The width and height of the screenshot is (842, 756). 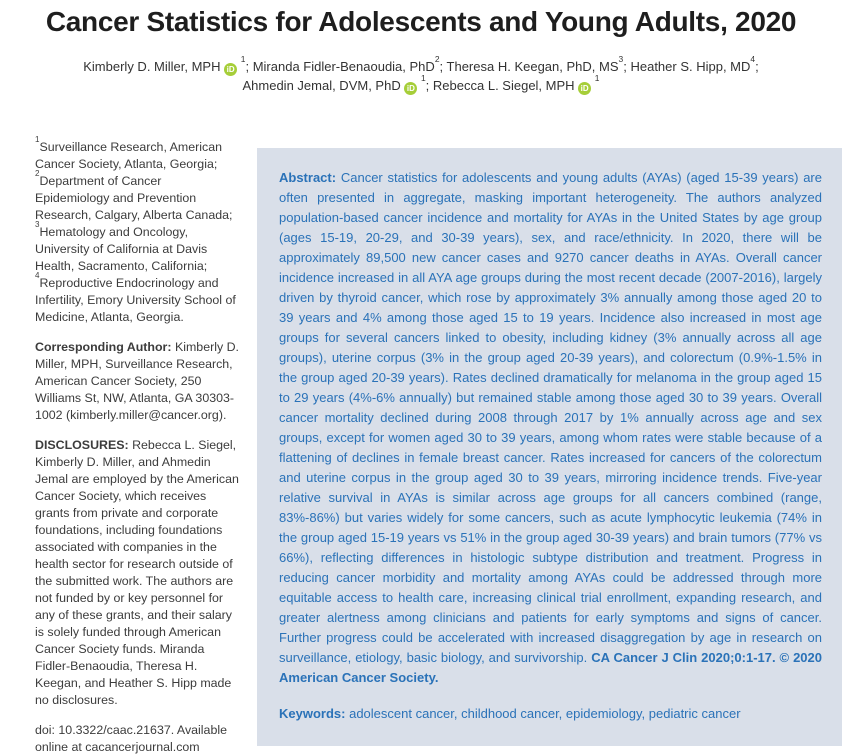 I want to click on author-theresa-keegan: Theresa H. Keegan, PhD, MS3;, so click(x=536, y=64).